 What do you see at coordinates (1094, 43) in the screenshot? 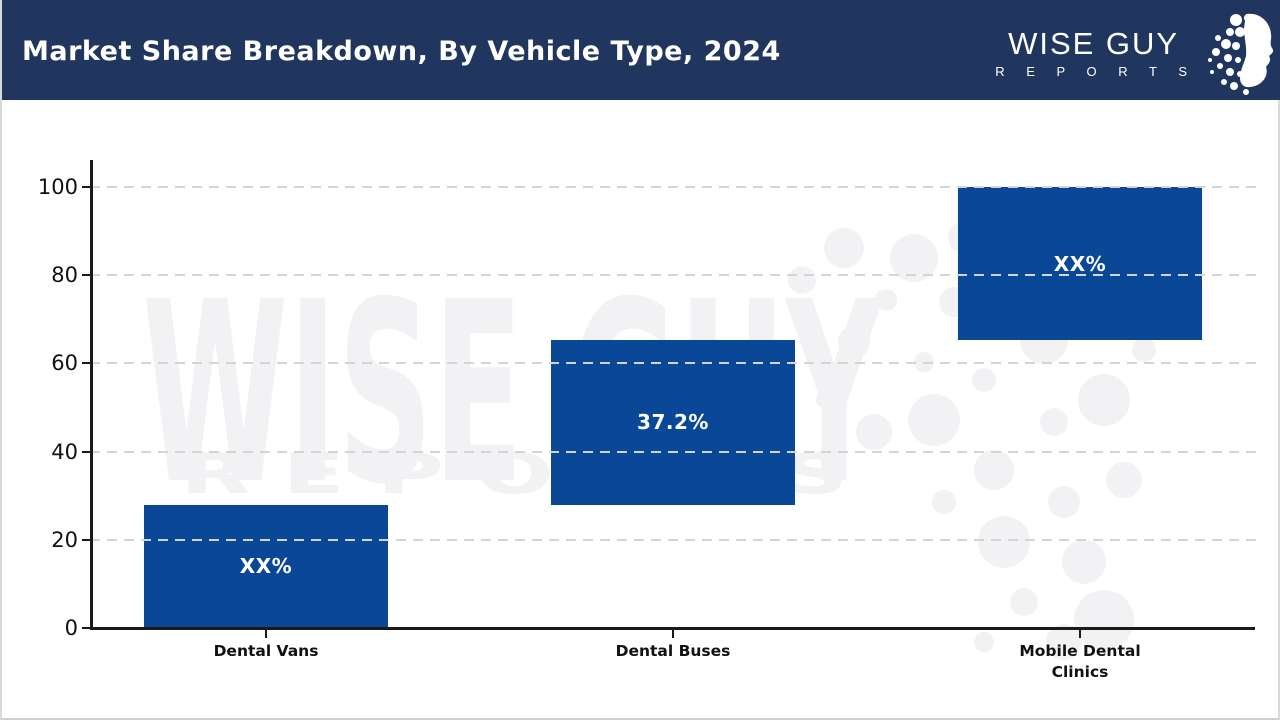
I see `brand-logo-wordmark: WISE GUY` at bounding box center [1094, 43].